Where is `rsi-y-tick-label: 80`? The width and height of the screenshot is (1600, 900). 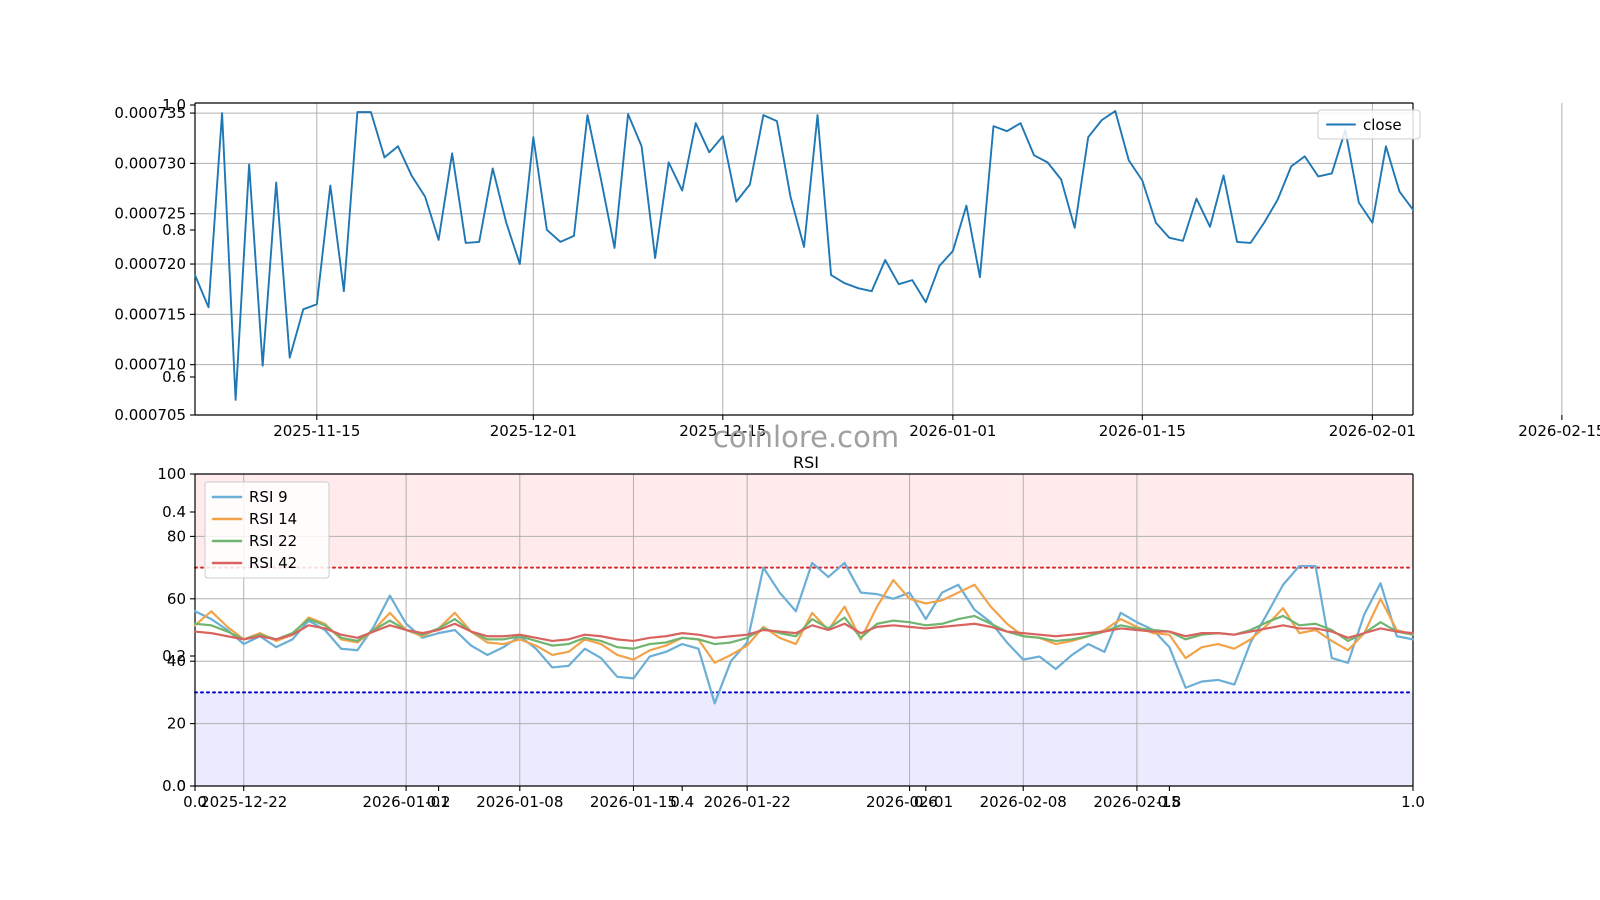
rsi-y-tick-label: 80 is located at coordinates (176, 536).